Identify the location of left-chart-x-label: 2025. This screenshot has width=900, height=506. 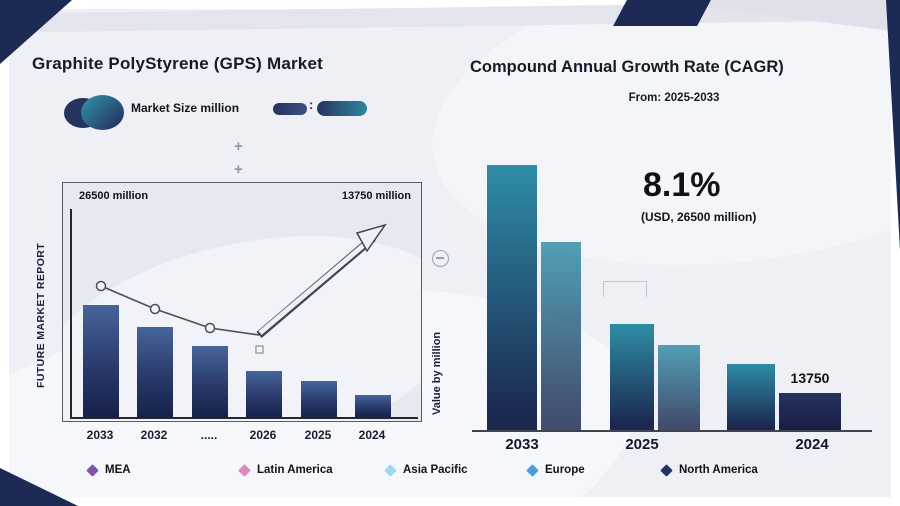
(318, 435).